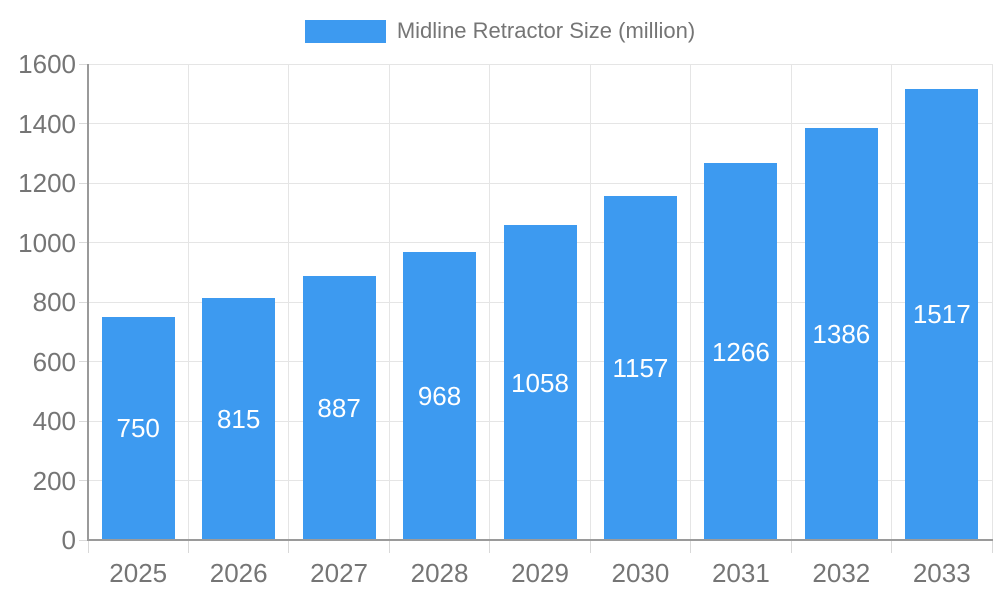 This screenshot has height=600, width=1000. I want to click on bar-value-label: 815, so click(238, 418).